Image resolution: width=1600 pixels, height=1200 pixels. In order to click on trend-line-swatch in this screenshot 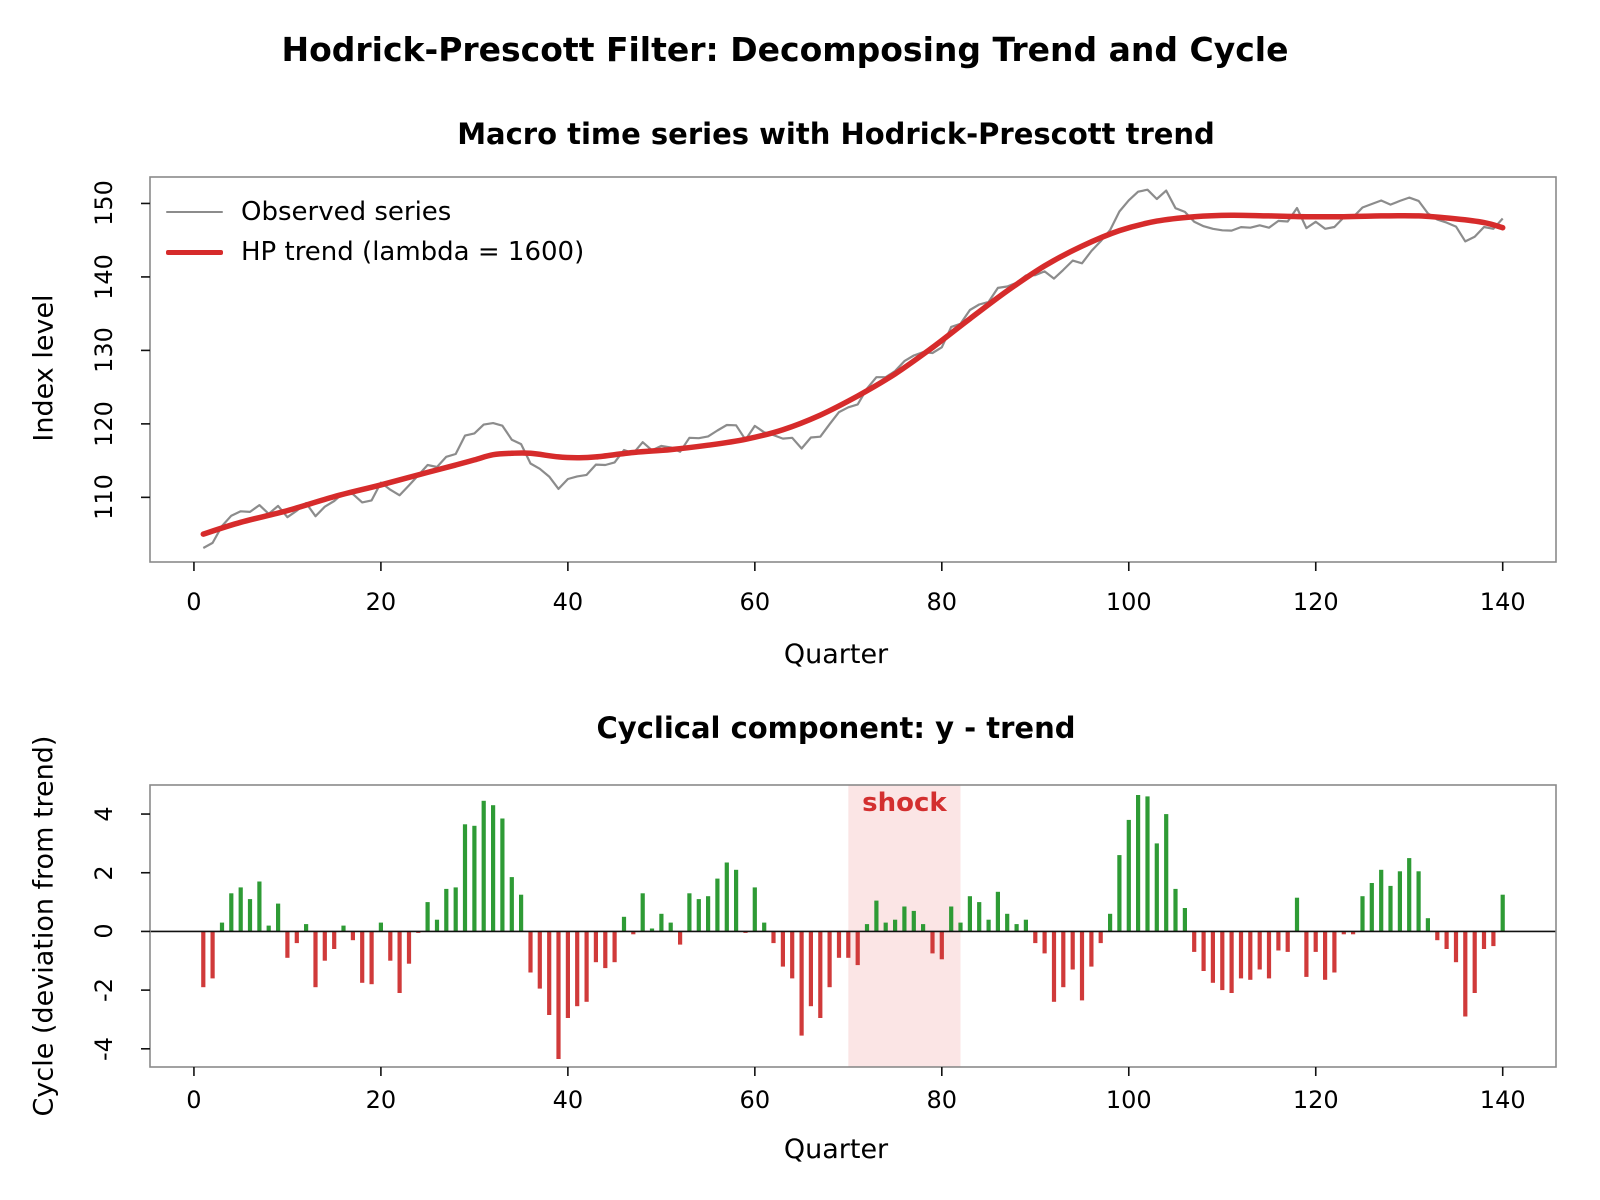, I will do `click(194, 252)`.